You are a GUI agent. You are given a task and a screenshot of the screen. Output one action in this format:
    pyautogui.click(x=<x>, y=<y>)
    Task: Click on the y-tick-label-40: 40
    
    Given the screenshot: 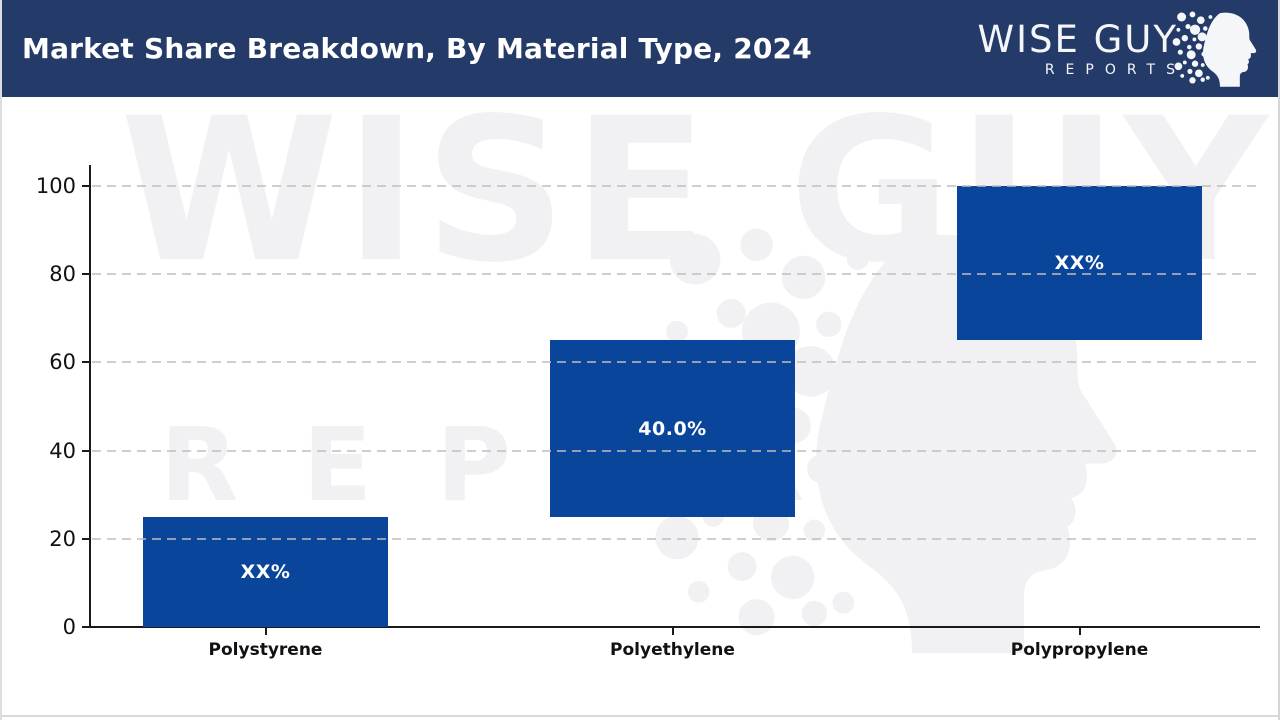 What is the action you would take?
    pyautogui.click(x=62, y=450)
    